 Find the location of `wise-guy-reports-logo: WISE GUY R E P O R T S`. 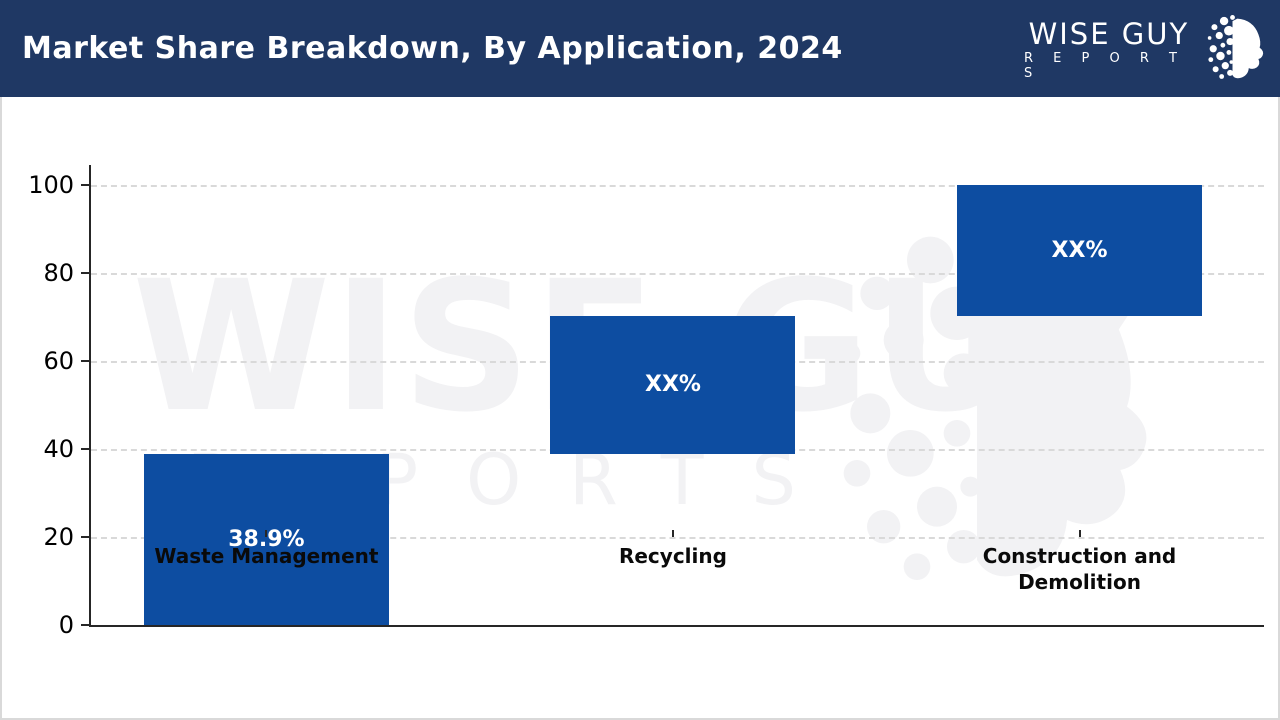

wise-guy-reports-logo: WISE GUY R E P O R T S is located at coordinates (1141, 50).